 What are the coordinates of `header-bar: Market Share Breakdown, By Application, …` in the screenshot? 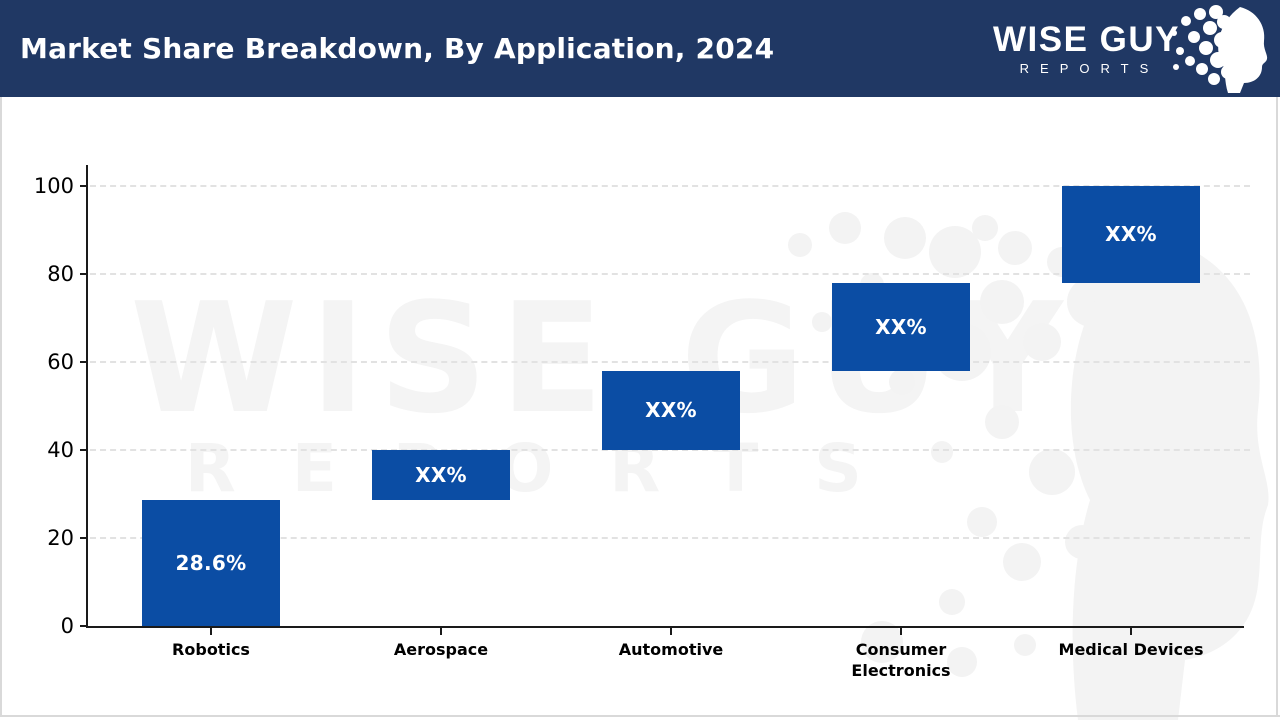 It's located at (640, 48).